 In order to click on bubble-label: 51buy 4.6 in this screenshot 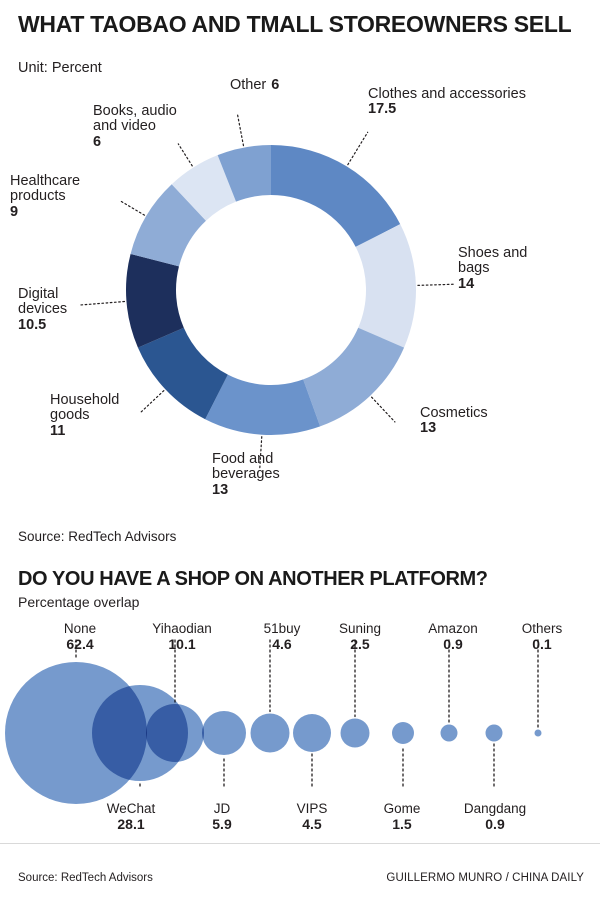, I will do `click(282, 636)`.